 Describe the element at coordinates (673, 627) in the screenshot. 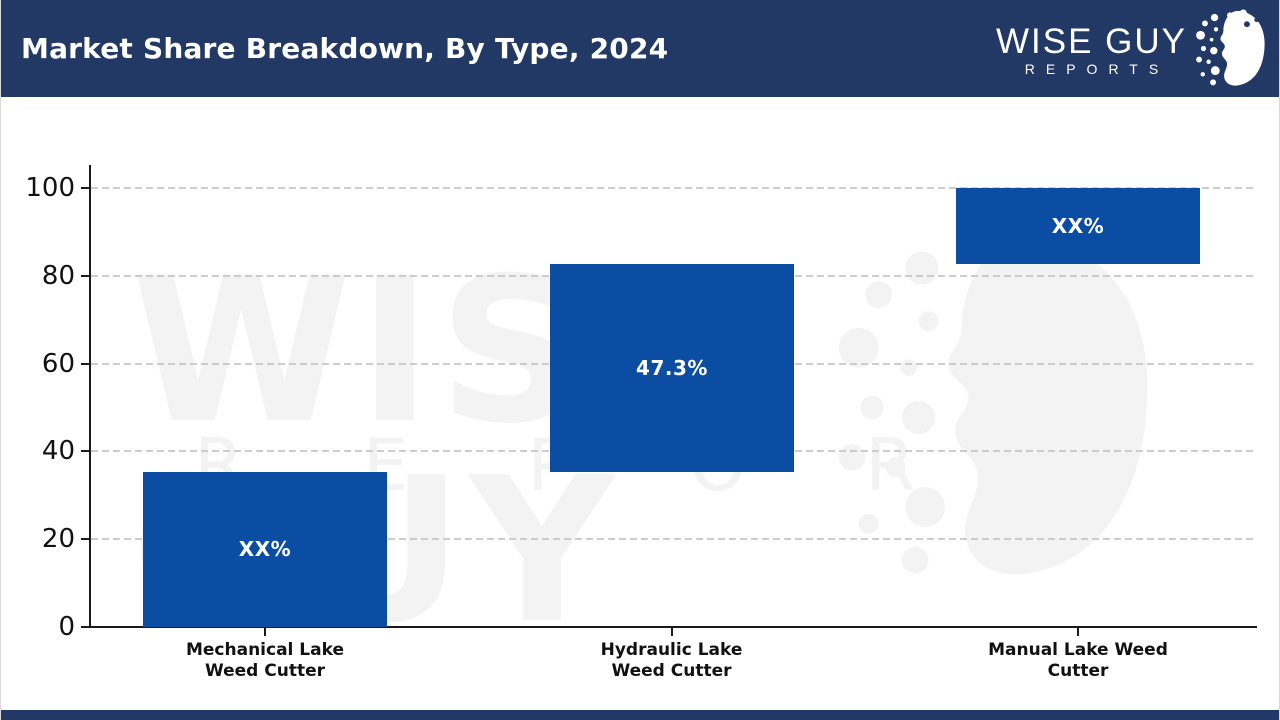

I see `x-axis-spine` at that location.